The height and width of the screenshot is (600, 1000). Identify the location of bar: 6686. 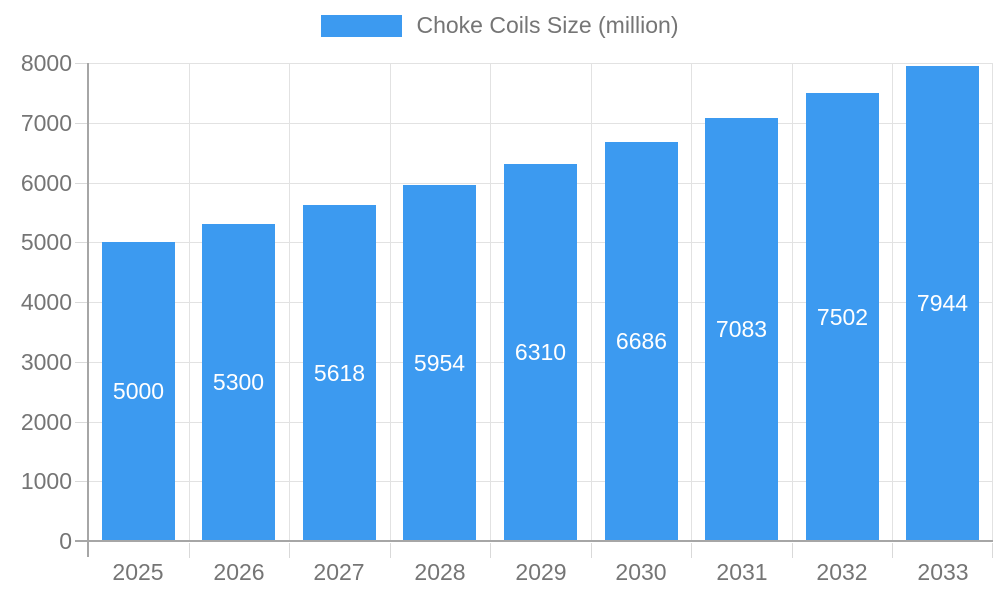
(641, 341).